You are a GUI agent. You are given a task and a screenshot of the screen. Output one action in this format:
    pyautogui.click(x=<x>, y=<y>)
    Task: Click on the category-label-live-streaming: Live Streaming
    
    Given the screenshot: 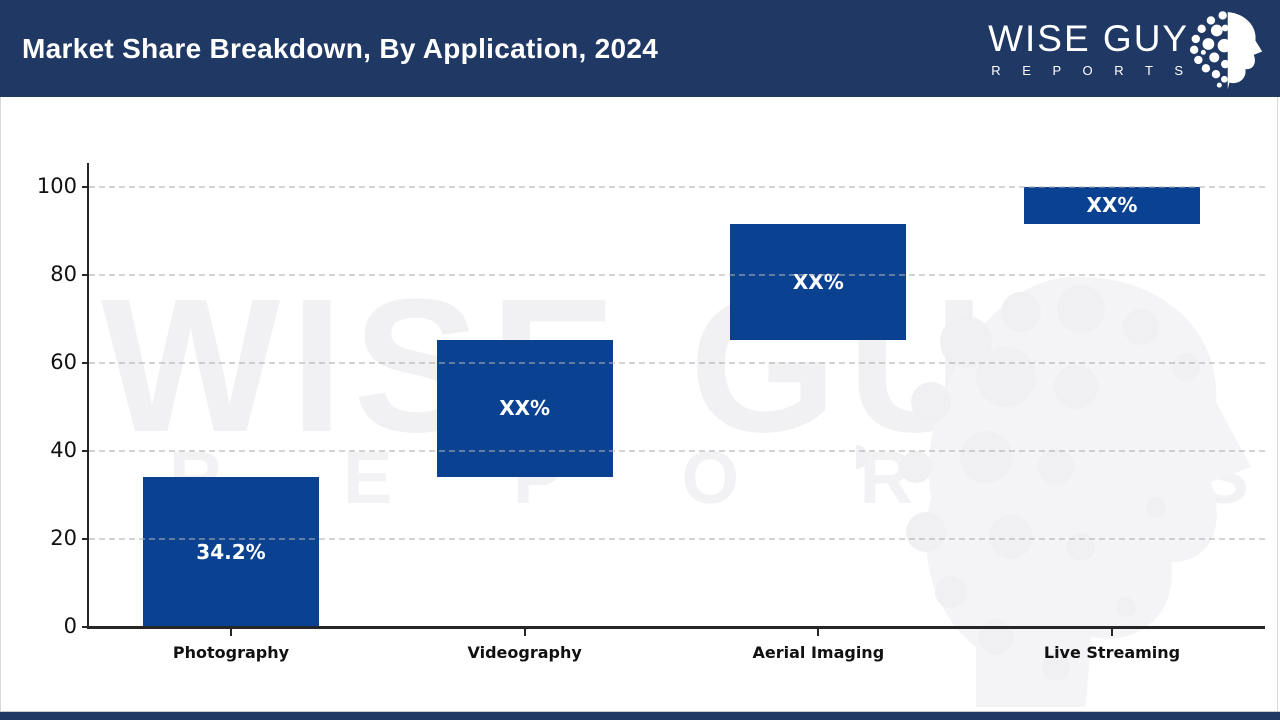 What is the action you would take?
    pyautogui.click(x=1112, y=652)
    